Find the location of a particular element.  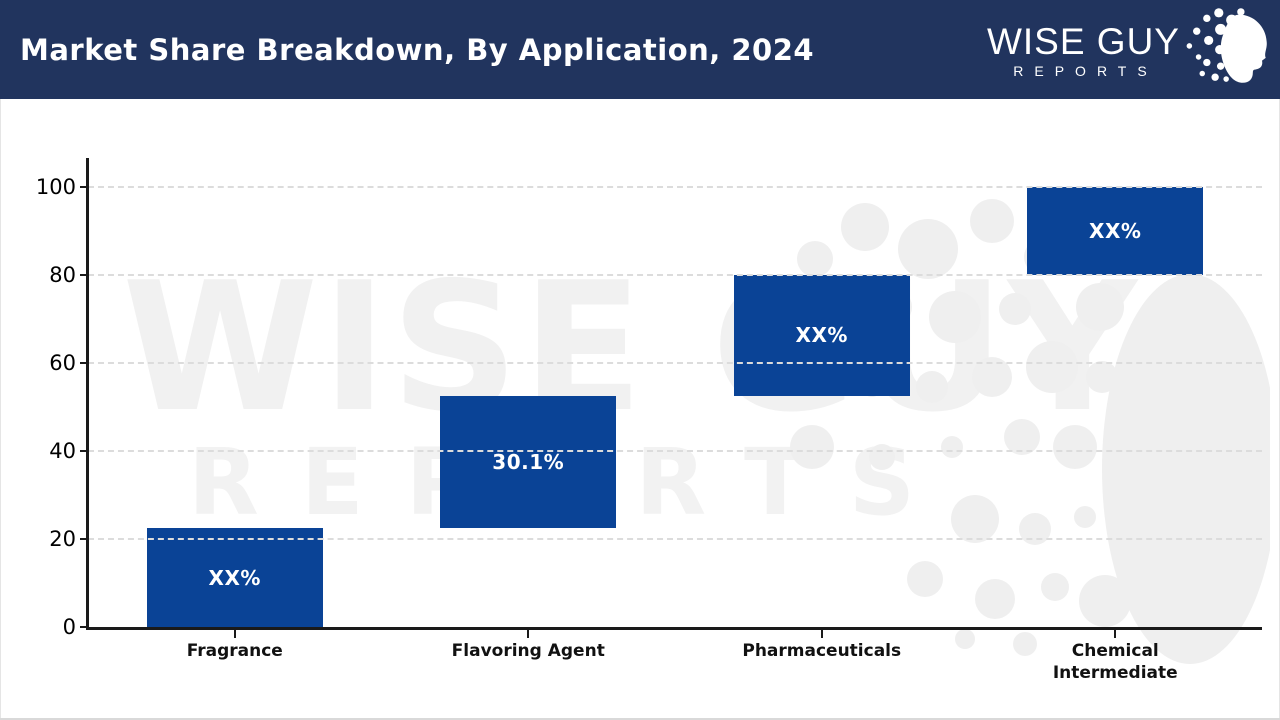

y-tick-label-20: 20 is located at coordinates (62, 539).